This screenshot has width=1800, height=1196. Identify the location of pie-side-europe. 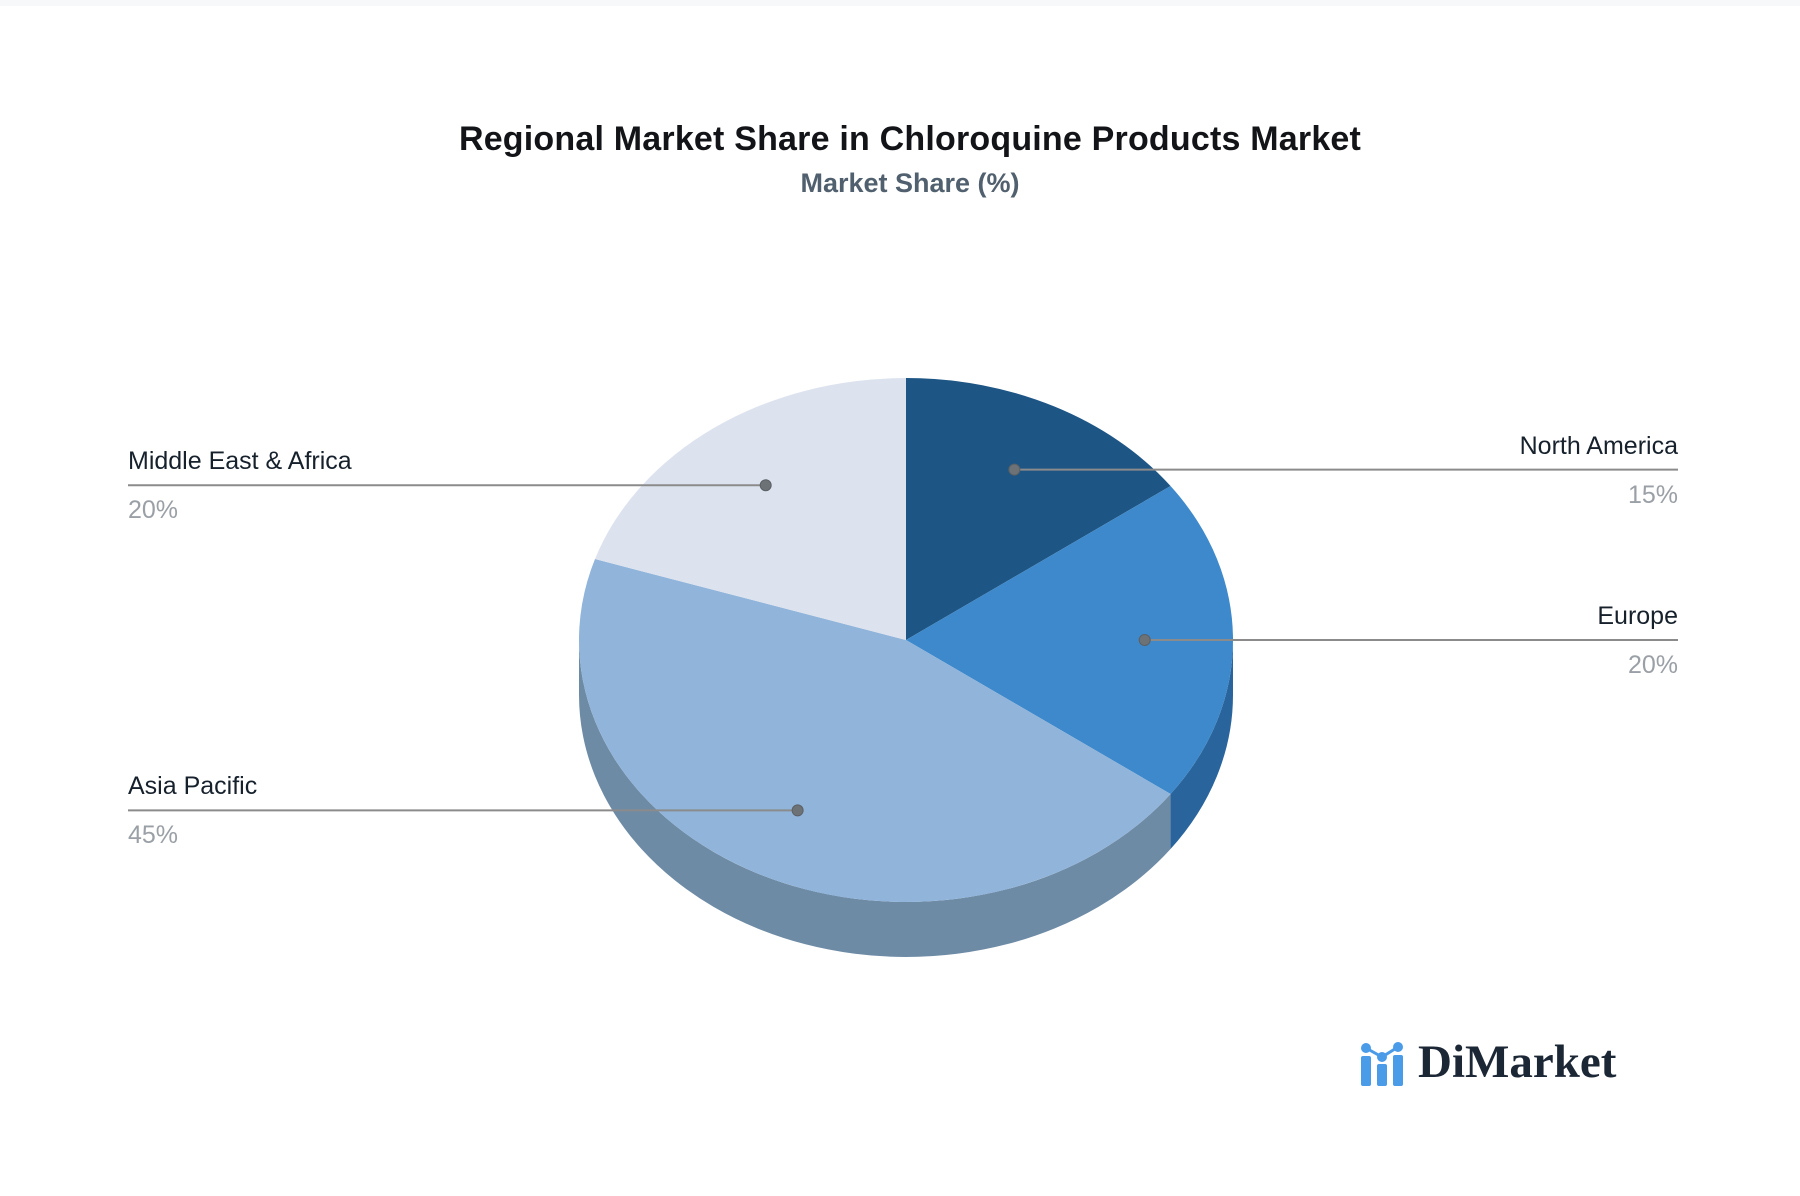
(1201, 744).